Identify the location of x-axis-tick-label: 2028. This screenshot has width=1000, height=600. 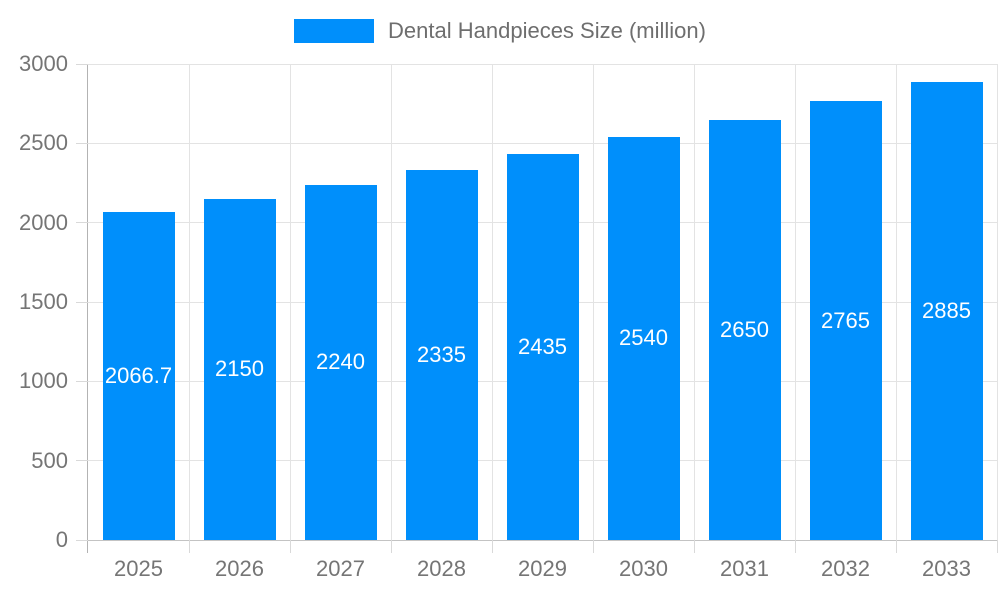
(441, 568).